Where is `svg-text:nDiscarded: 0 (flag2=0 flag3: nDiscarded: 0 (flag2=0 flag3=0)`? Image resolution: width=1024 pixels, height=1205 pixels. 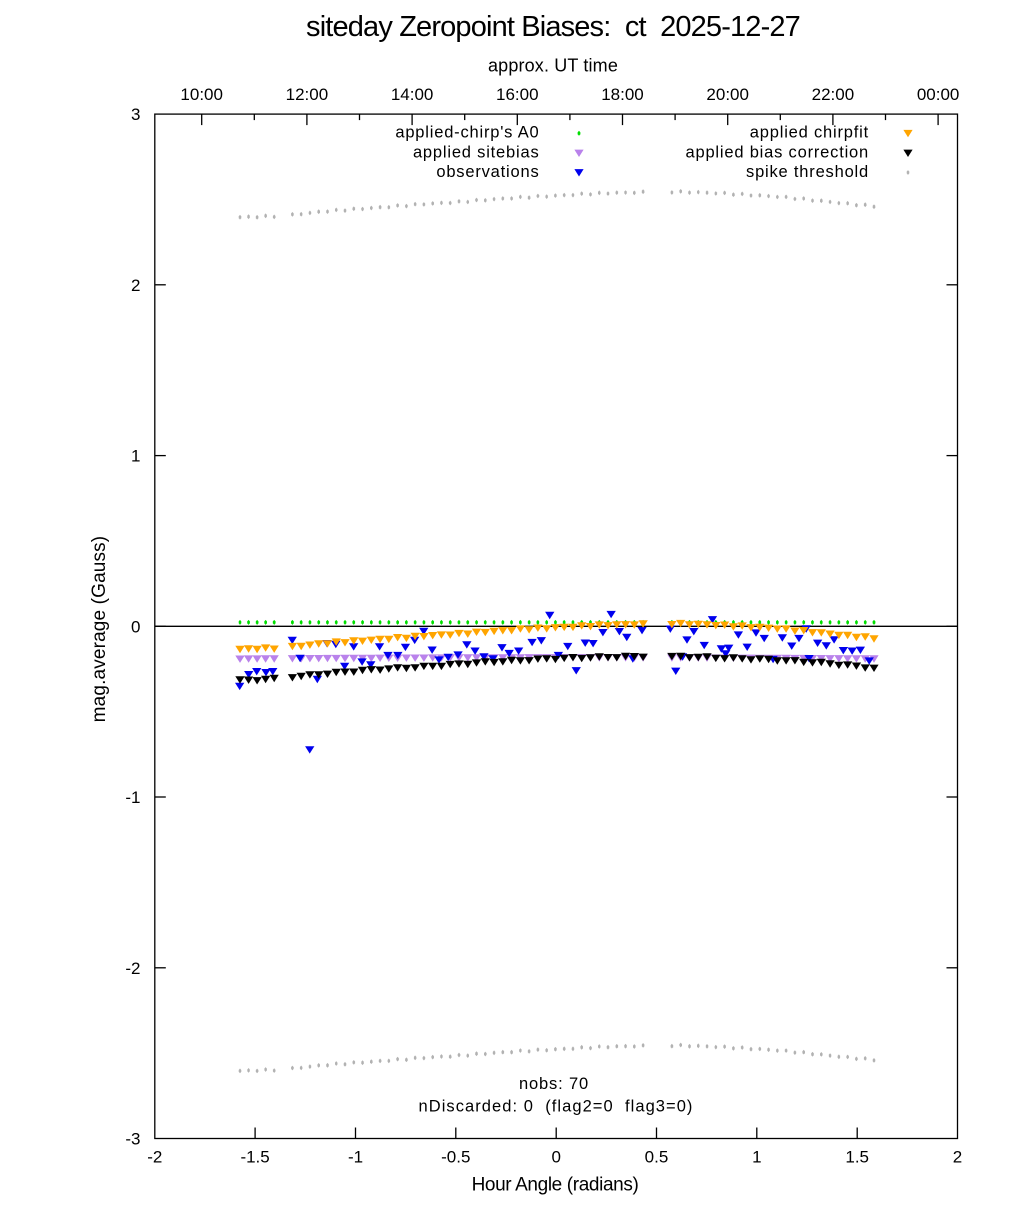 svg-text:nDiscarded: 0 (flag2=0 flag3: nDiscarded: 0 (flag2=0 flag3=0) is located at coordinates (556, 1107).